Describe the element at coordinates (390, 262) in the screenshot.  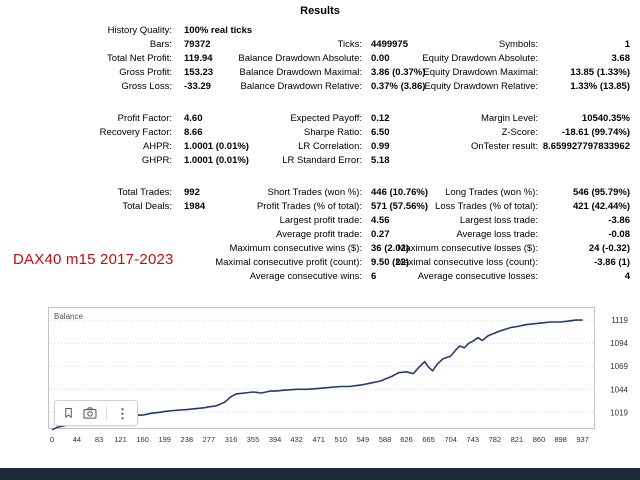
I see `stat-value: 9.50 (22)` at that location.